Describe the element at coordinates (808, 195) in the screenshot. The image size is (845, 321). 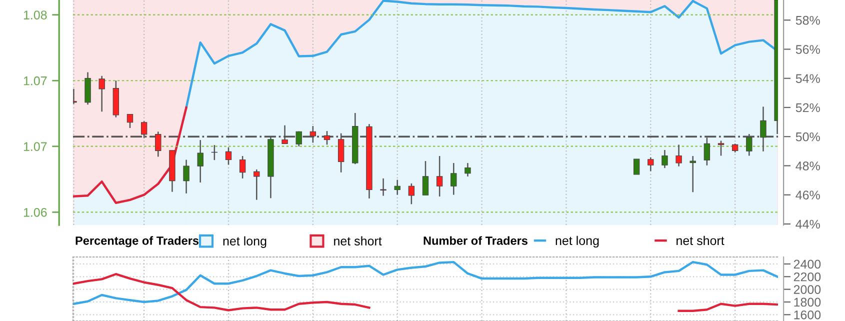
I see `y2-tick-label: 46%` at that location.